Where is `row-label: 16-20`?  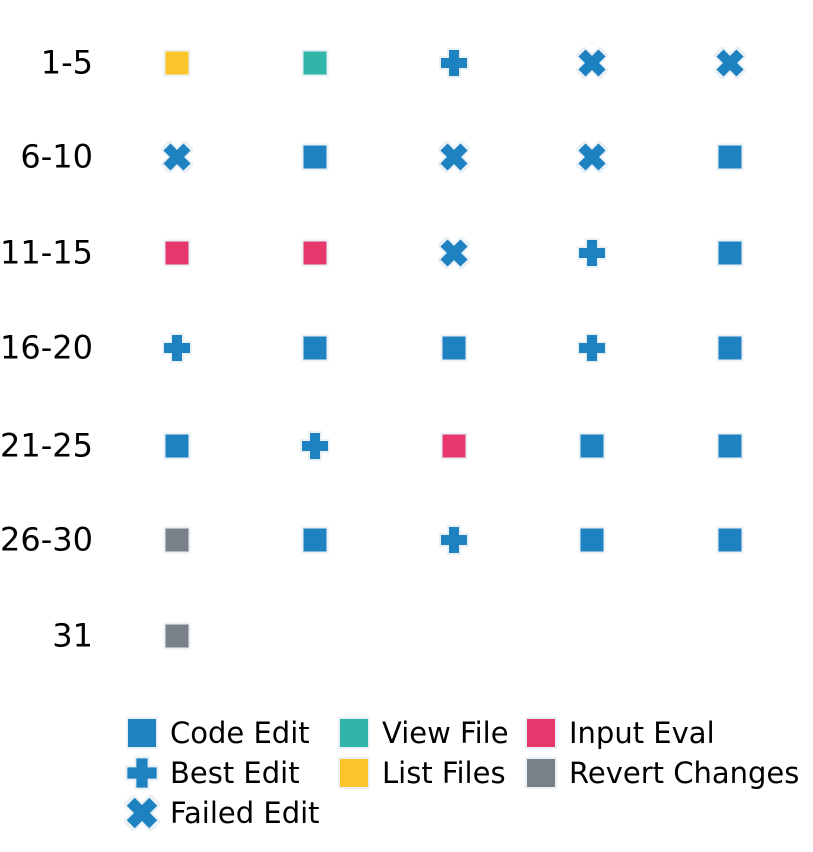
row-label: 16-20 is located at coordinates (46, 347).